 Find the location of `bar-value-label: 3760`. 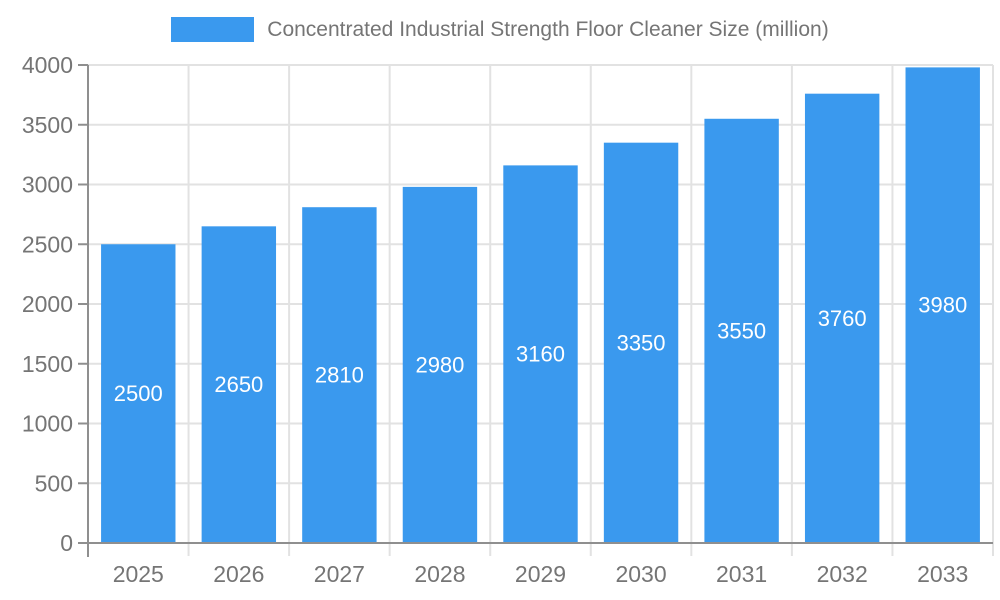

bar-value-label: 3760 is located at coordinates (842, 318).